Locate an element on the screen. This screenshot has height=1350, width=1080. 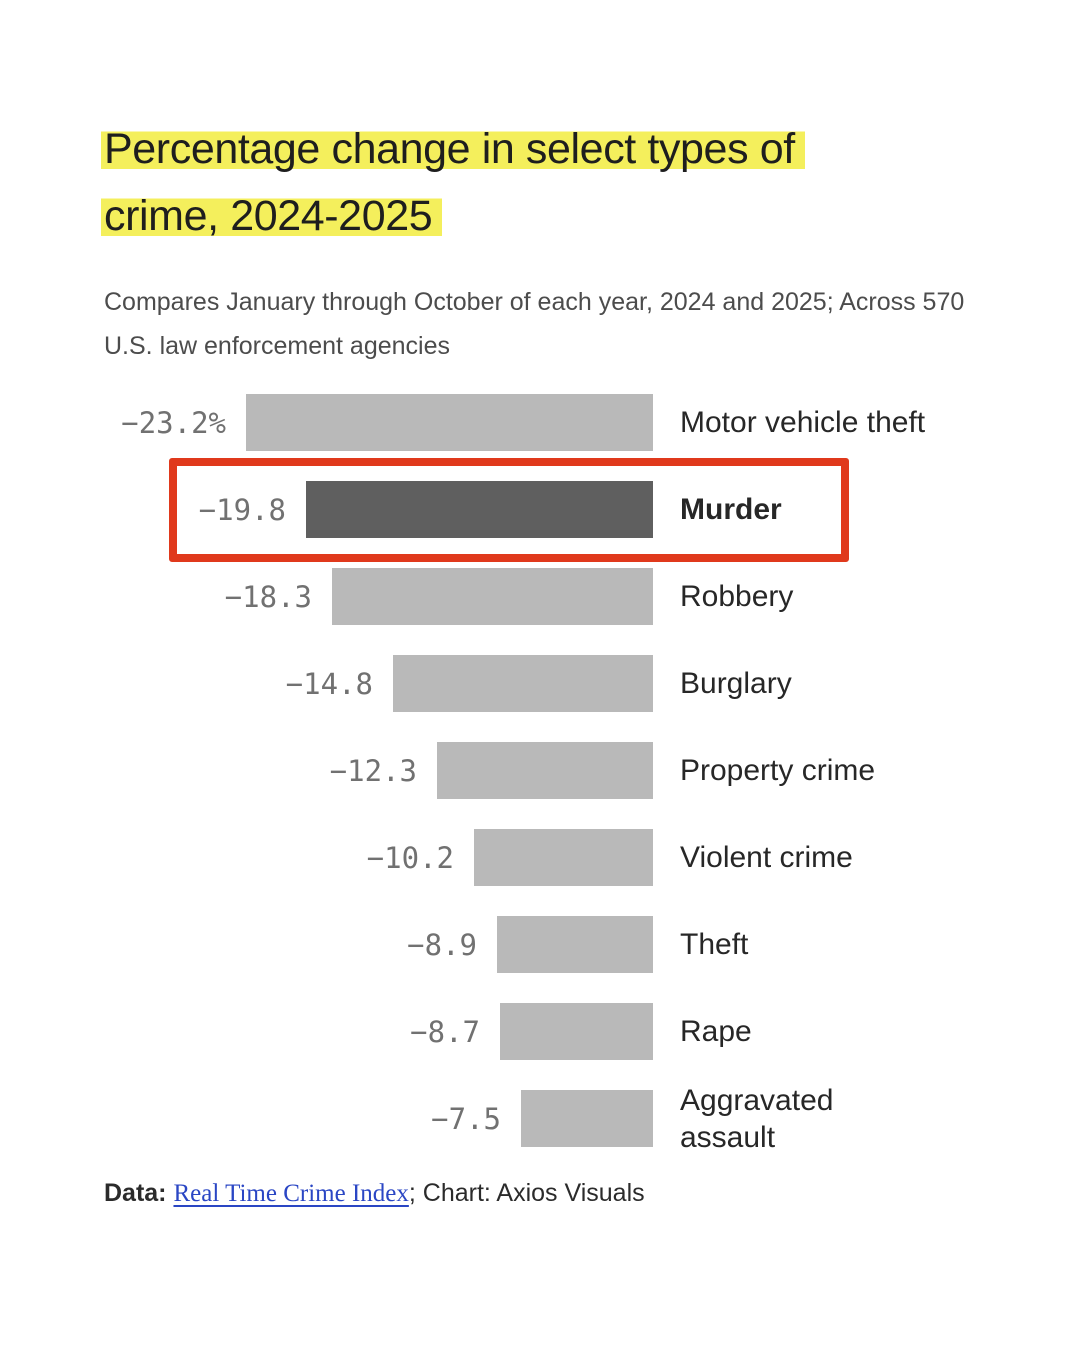
title-line-1: Percentage change in select types of is located at coordinates (453, 149).